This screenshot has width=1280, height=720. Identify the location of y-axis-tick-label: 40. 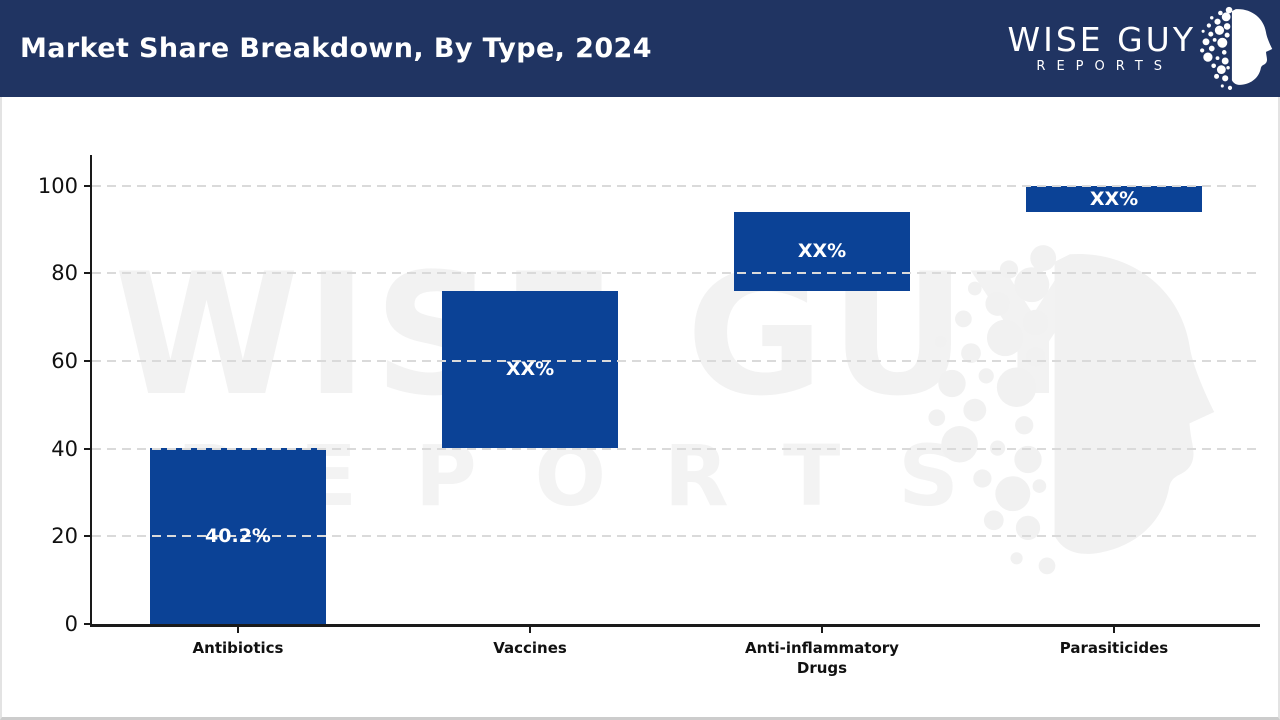
(64, 448).